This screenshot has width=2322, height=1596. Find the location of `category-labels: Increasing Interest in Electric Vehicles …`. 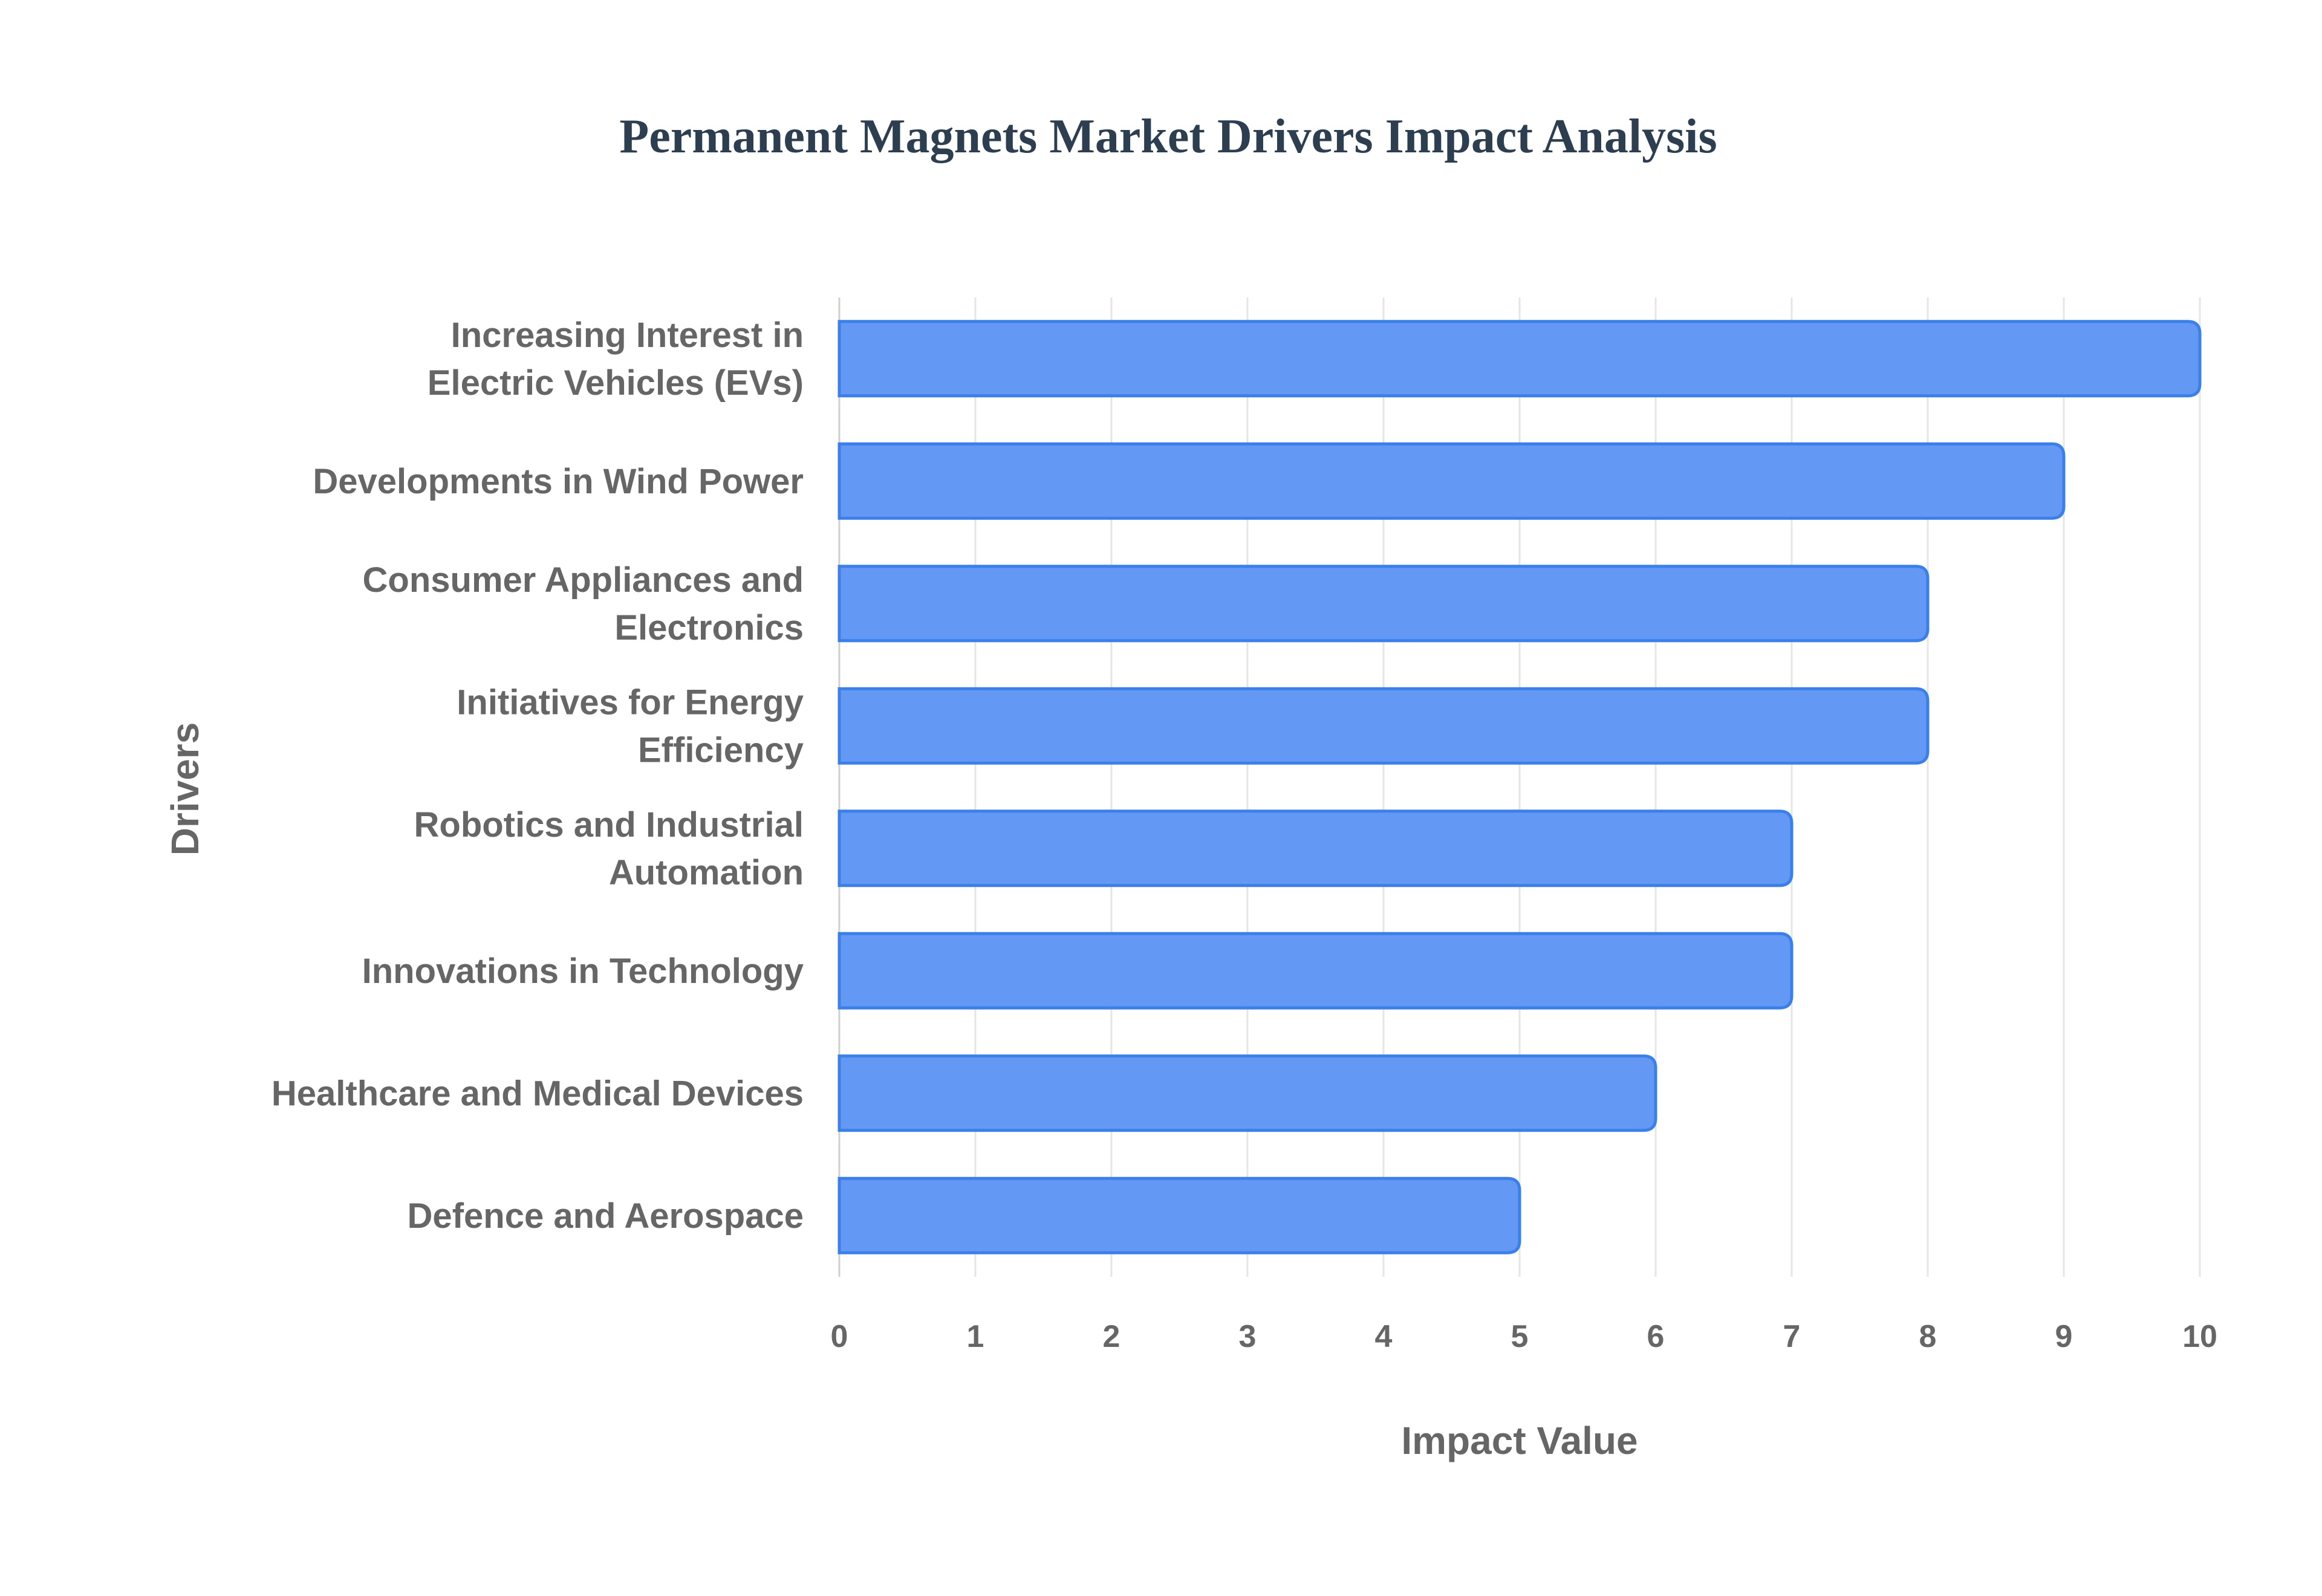

category-labels: Increasing Interest in Electric Vehicles … is located at coordinates (538, 776).